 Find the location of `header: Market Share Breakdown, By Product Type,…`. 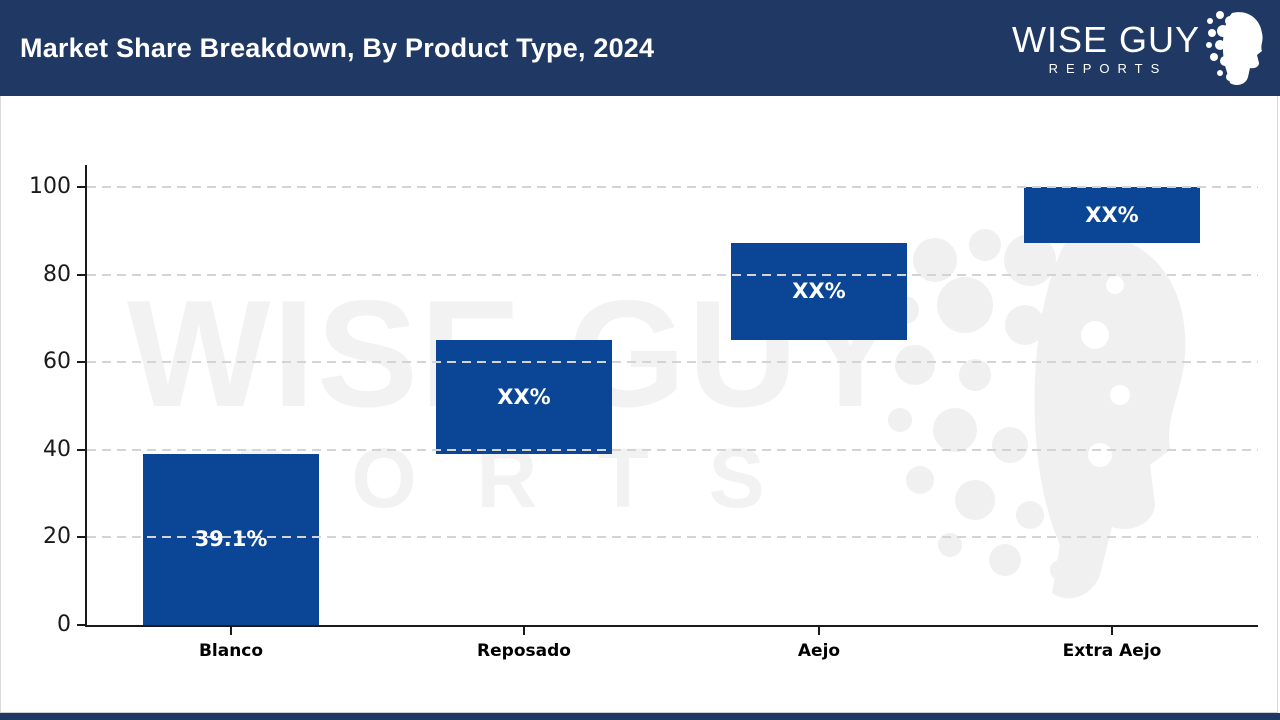

header: Market Share Breakdown, By Product Type,… is located at coordinates (640, 48).